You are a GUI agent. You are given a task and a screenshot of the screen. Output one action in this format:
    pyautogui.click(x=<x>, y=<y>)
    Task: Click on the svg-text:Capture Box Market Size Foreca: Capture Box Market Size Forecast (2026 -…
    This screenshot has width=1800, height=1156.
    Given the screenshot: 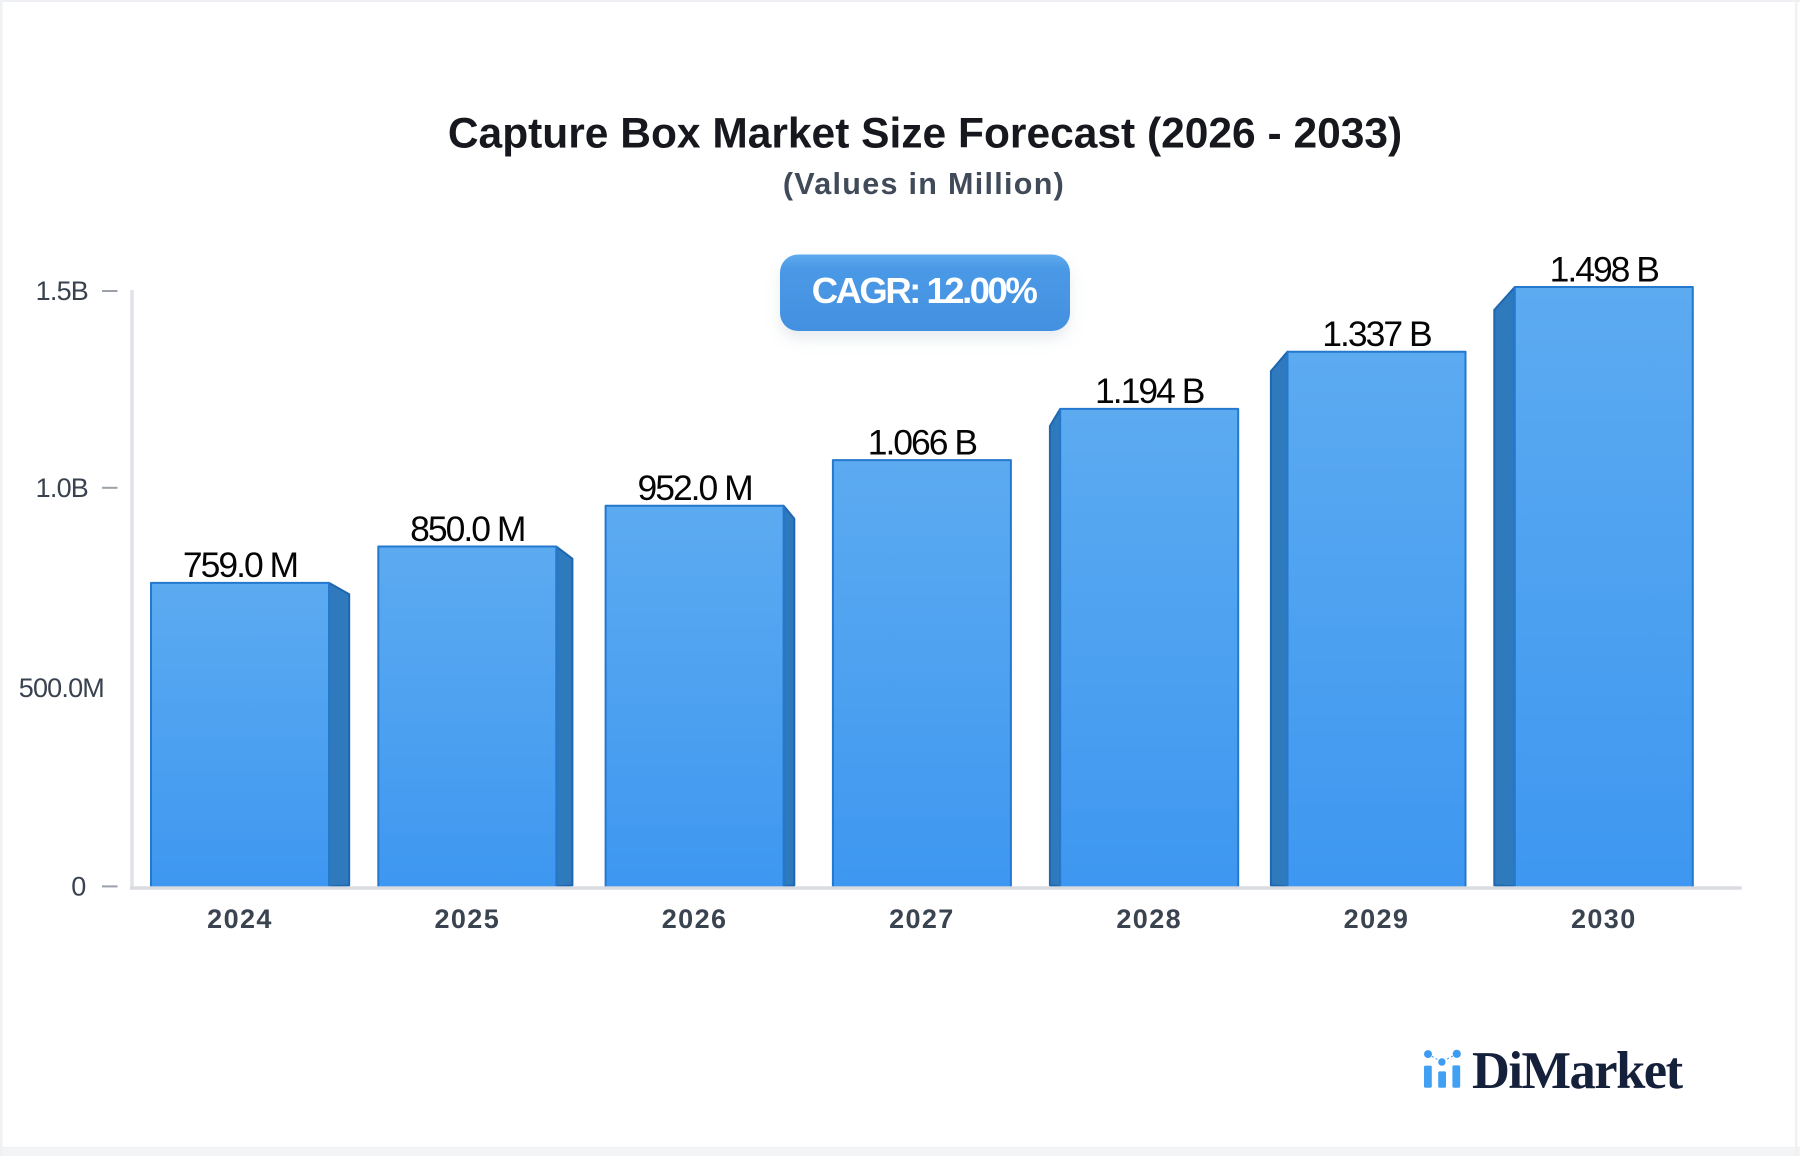 What is the action you would take?
    pyautogui.click(x=925, y=134)
    